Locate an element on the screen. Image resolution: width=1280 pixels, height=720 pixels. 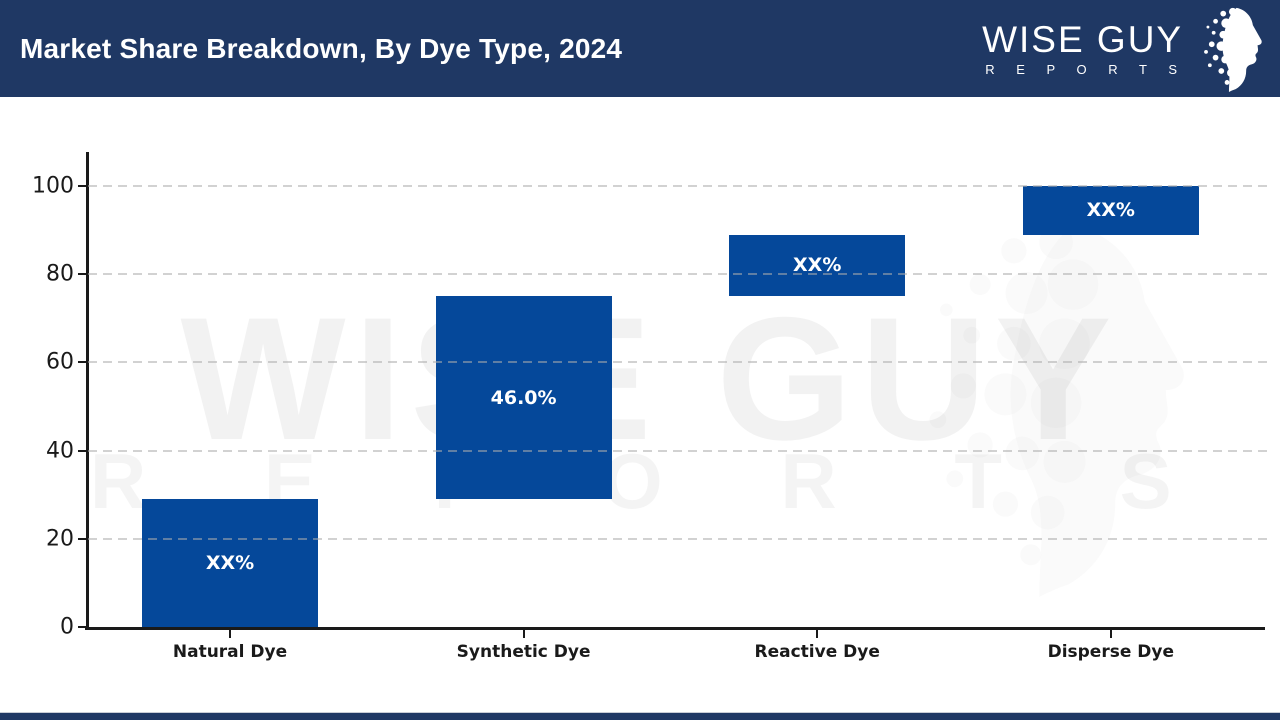
y-tick-label-0: 0 is located at coordinates (67, 627).